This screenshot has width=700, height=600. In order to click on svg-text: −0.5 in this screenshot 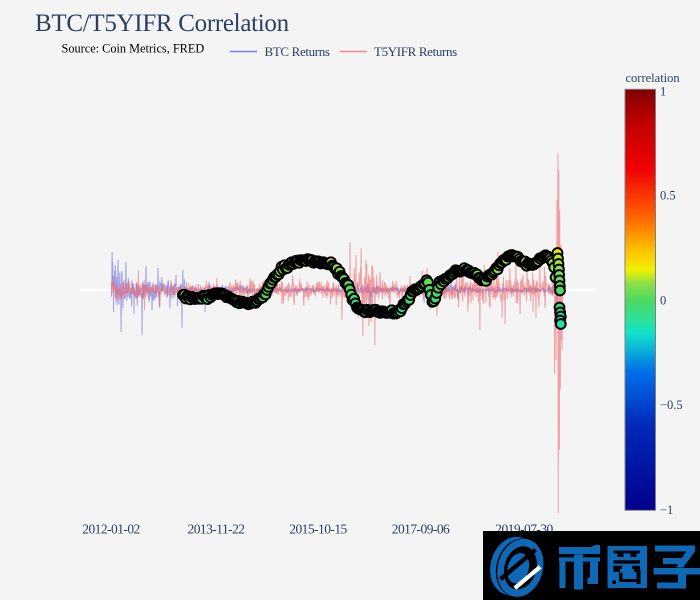, I will do `click(671, 405)`.